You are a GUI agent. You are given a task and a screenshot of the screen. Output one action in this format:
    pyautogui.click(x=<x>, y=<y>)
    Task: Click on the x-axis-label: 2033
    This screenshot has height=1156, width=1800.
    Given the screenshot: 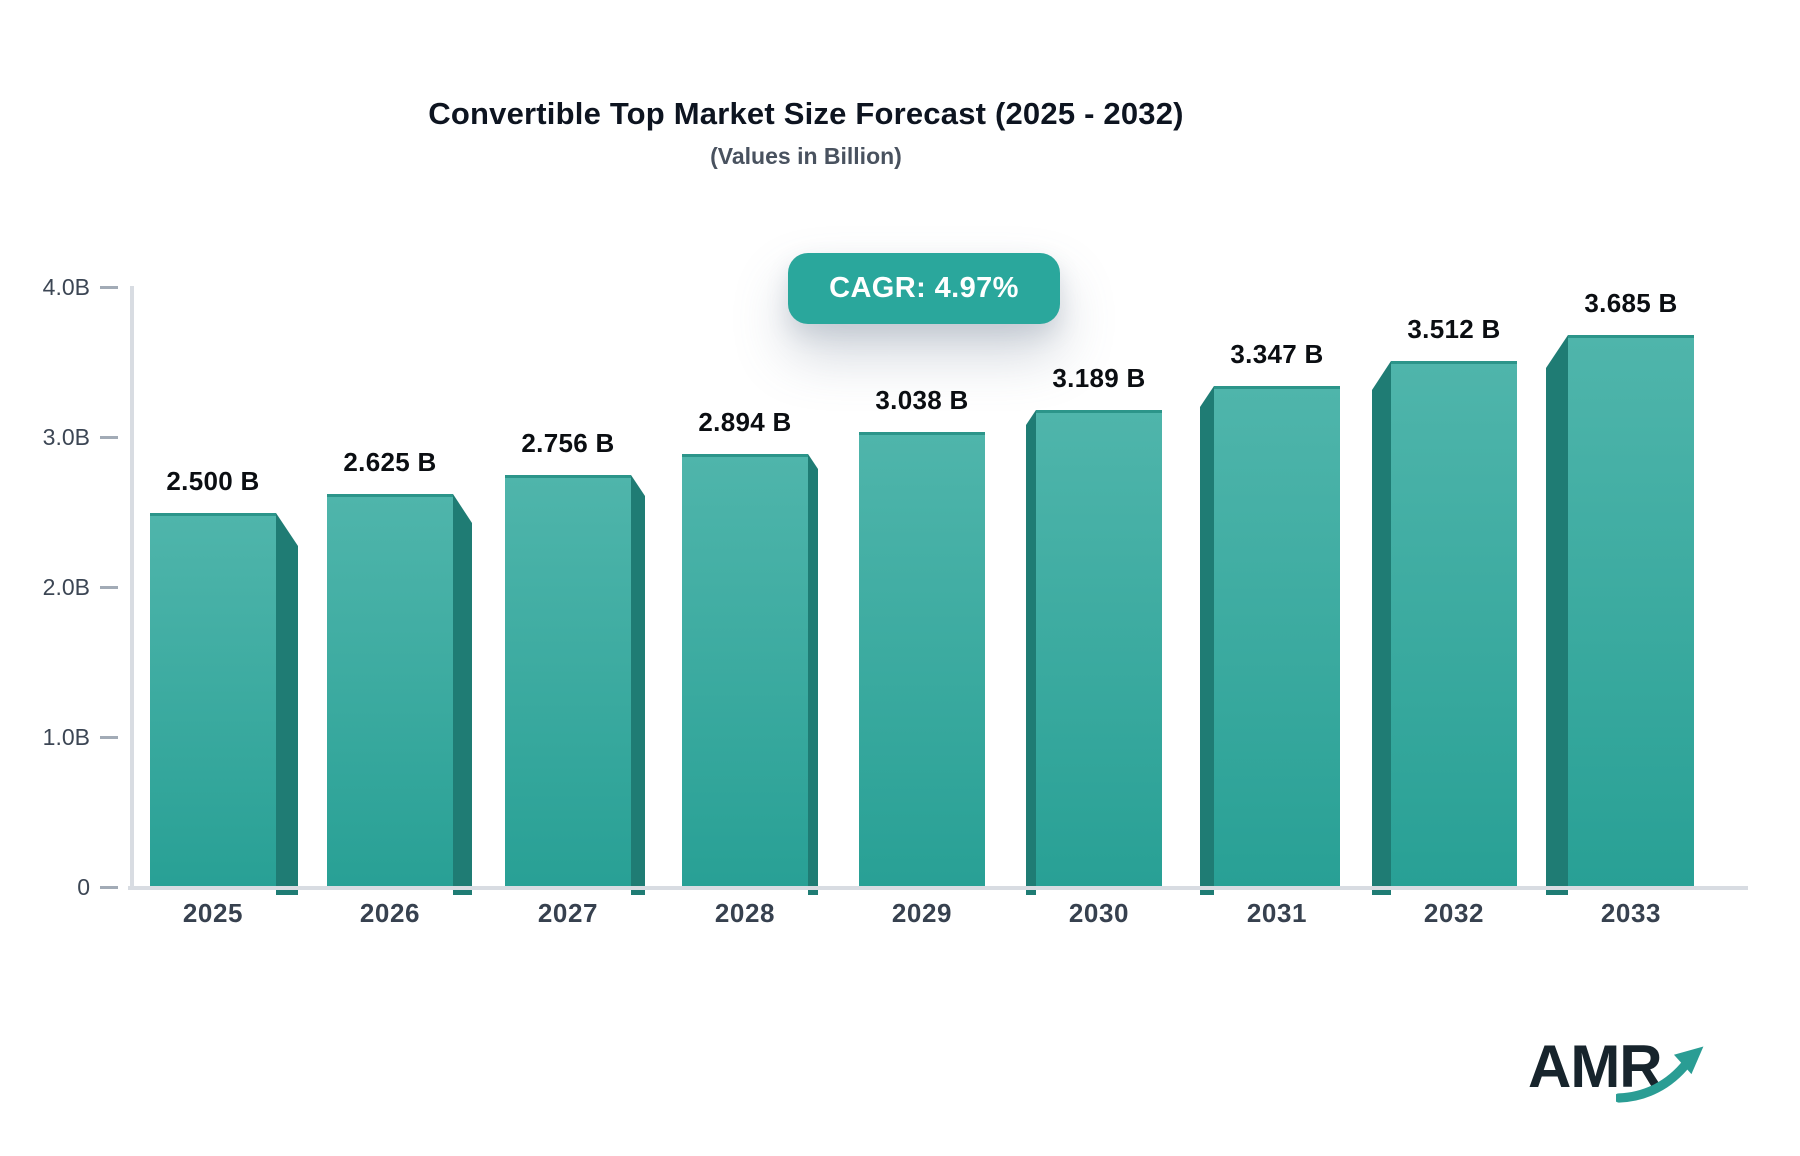 What is the action you would take?
    pyautogui.click(x=1631, y=913)
    